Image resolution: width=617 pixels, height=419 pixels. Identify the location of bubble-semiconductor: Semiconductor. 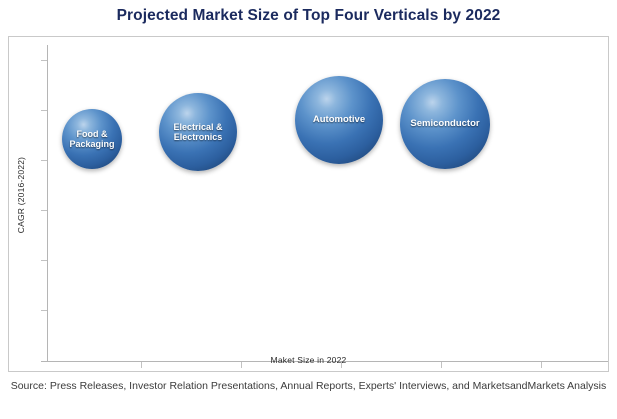
(445, 124).